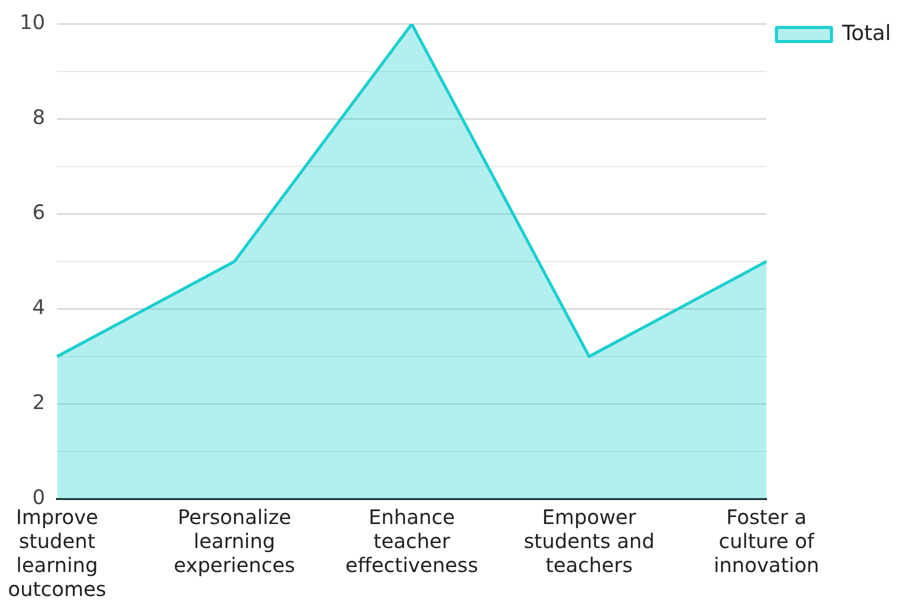 The image size is (907, 615). I want to click on y-tick-label: 8, so click(39, 117).